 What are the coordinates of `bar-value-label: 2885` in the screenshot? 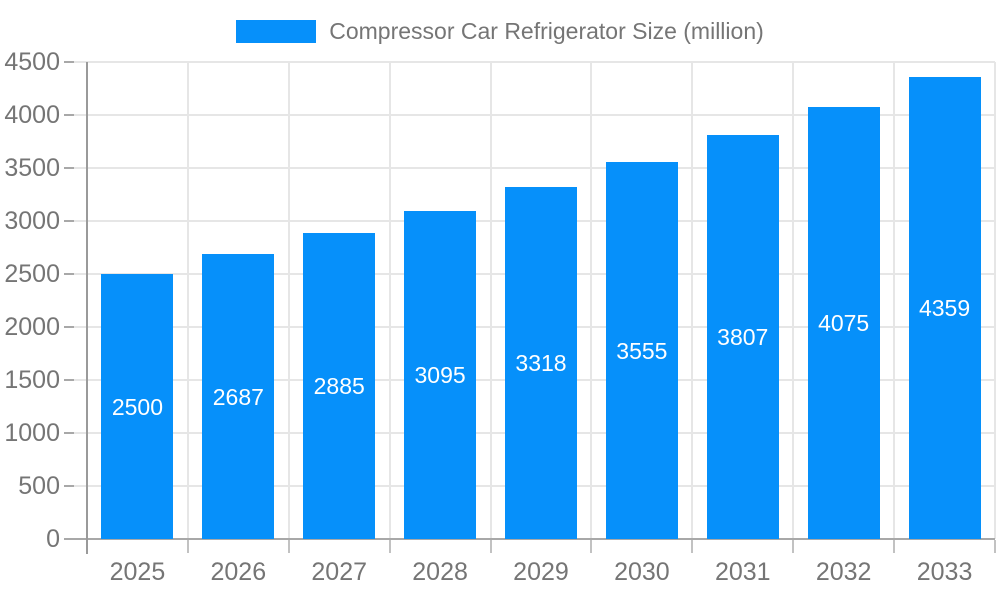 It's located at (339, 386).